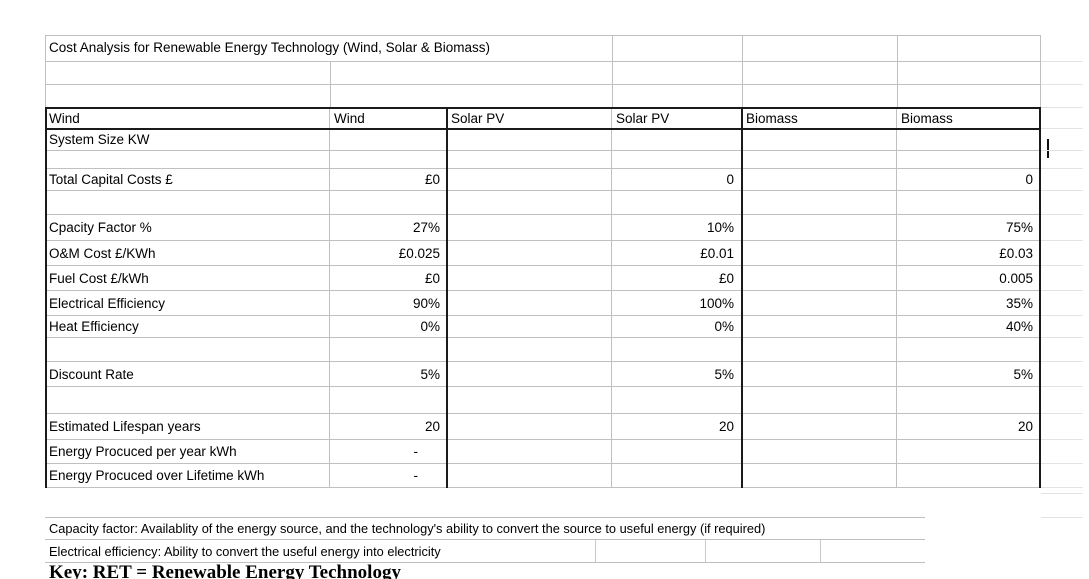 The height and width of the screenshot is (579, 1089). I want to click on cell-biomass-value: 20, so click(968, 427).